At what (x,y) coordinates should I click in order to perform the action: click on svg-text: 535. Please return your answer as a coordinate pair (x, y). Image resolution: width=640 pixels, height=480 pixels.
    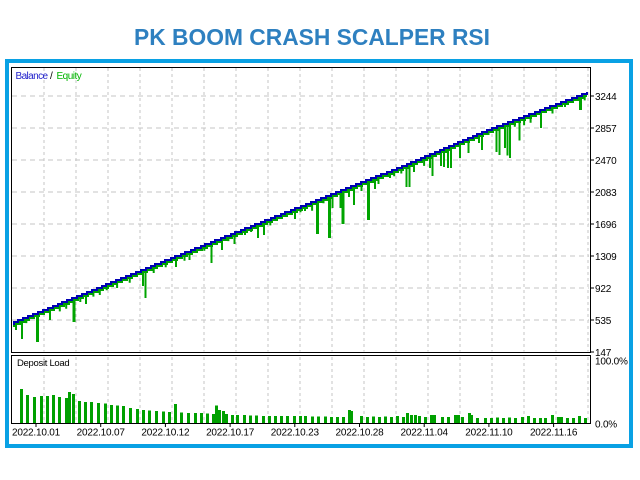
    Looking at the image, I should click on (603, 321).